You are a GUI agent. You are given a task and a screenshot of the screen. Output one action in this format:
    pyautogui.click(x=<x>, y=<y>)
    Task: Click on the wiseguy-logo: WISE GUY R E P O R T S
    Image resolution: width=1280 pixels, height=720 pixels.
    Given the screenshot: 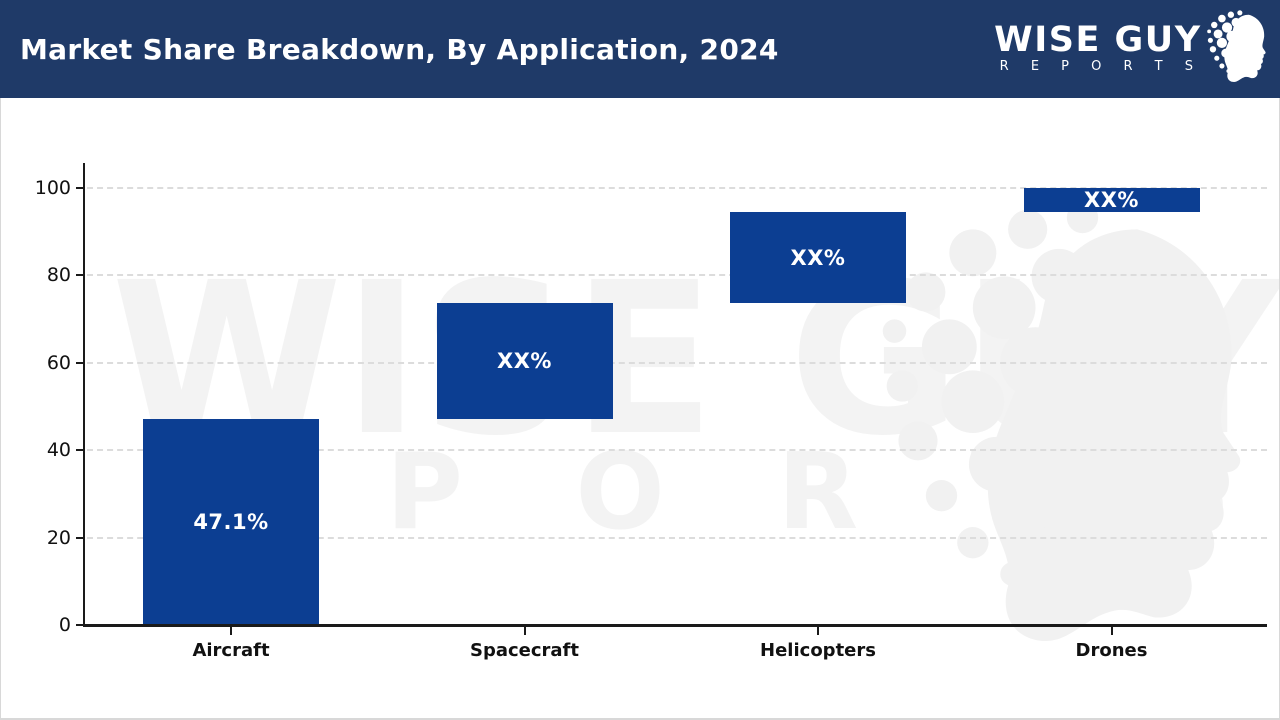 What is the action you would take?
    pyautogui.click(x=1131, y=48)
    